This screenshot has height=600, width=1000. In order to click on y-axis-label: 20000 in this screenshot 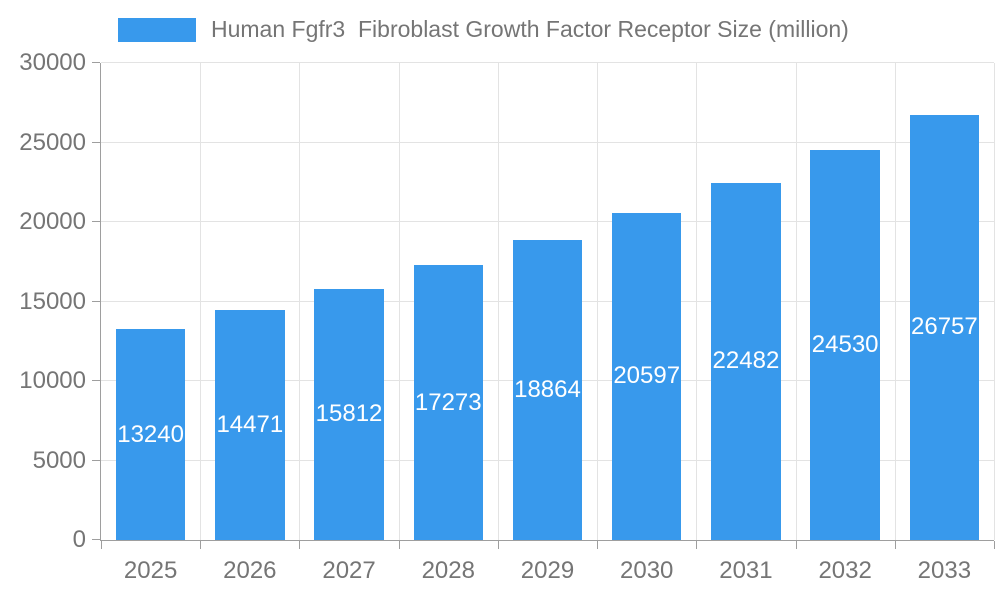, I will do `click(52, 222)`.